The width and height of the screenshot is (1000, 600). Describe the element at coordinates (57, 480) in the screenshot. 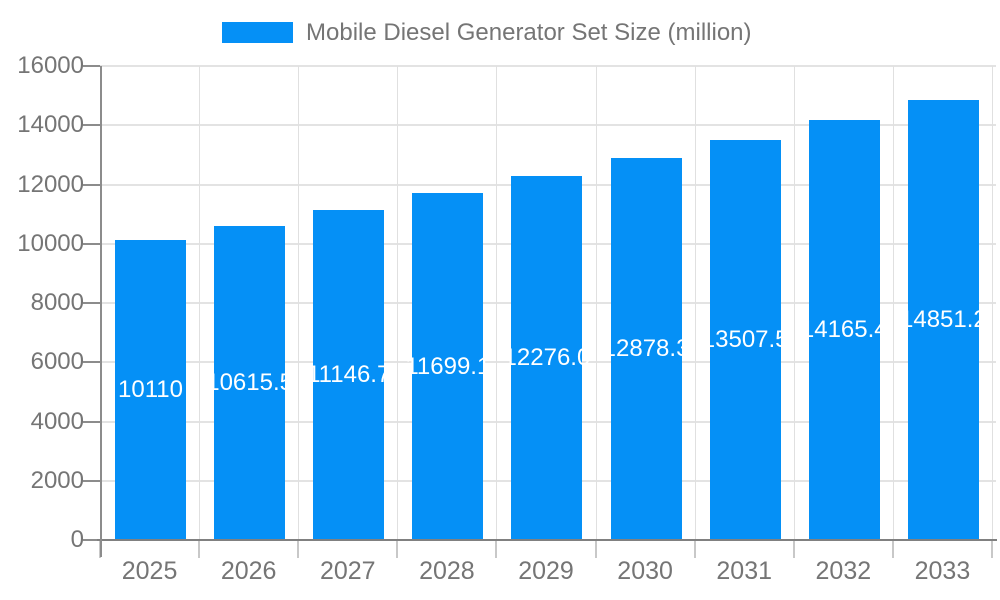

I see `y-tick-label: 2000` at that location.